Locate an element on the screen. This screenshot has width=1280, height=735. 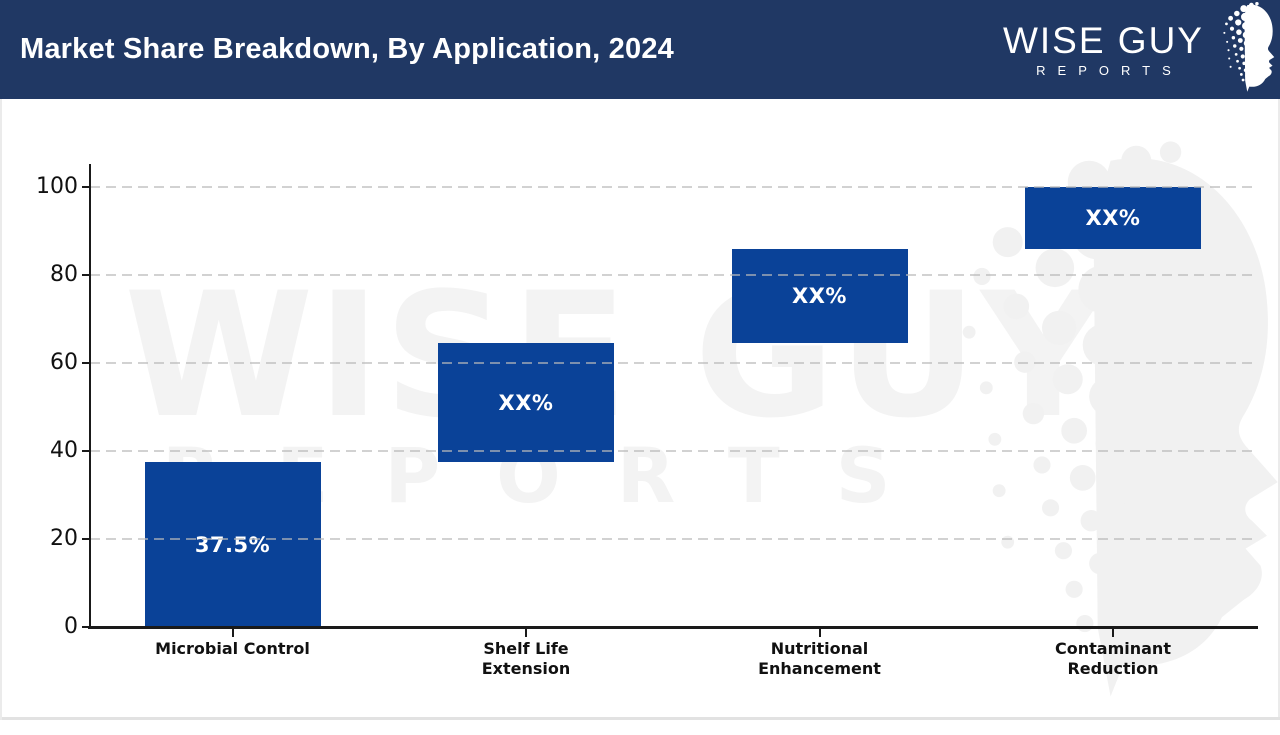
x-category-label: Nutritional Enhancement is located at coordinates (819, 658).